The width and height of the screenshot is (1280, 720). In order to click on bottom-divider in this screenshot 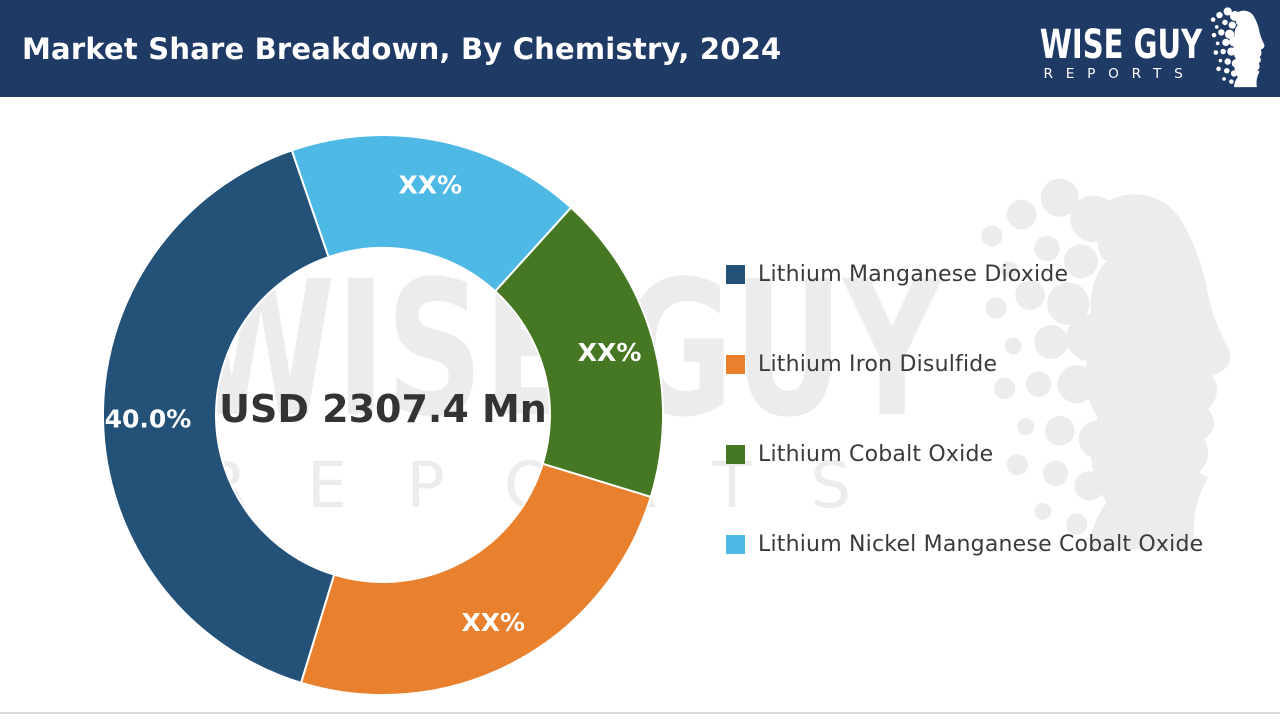, I will do `click(640, 713)`.